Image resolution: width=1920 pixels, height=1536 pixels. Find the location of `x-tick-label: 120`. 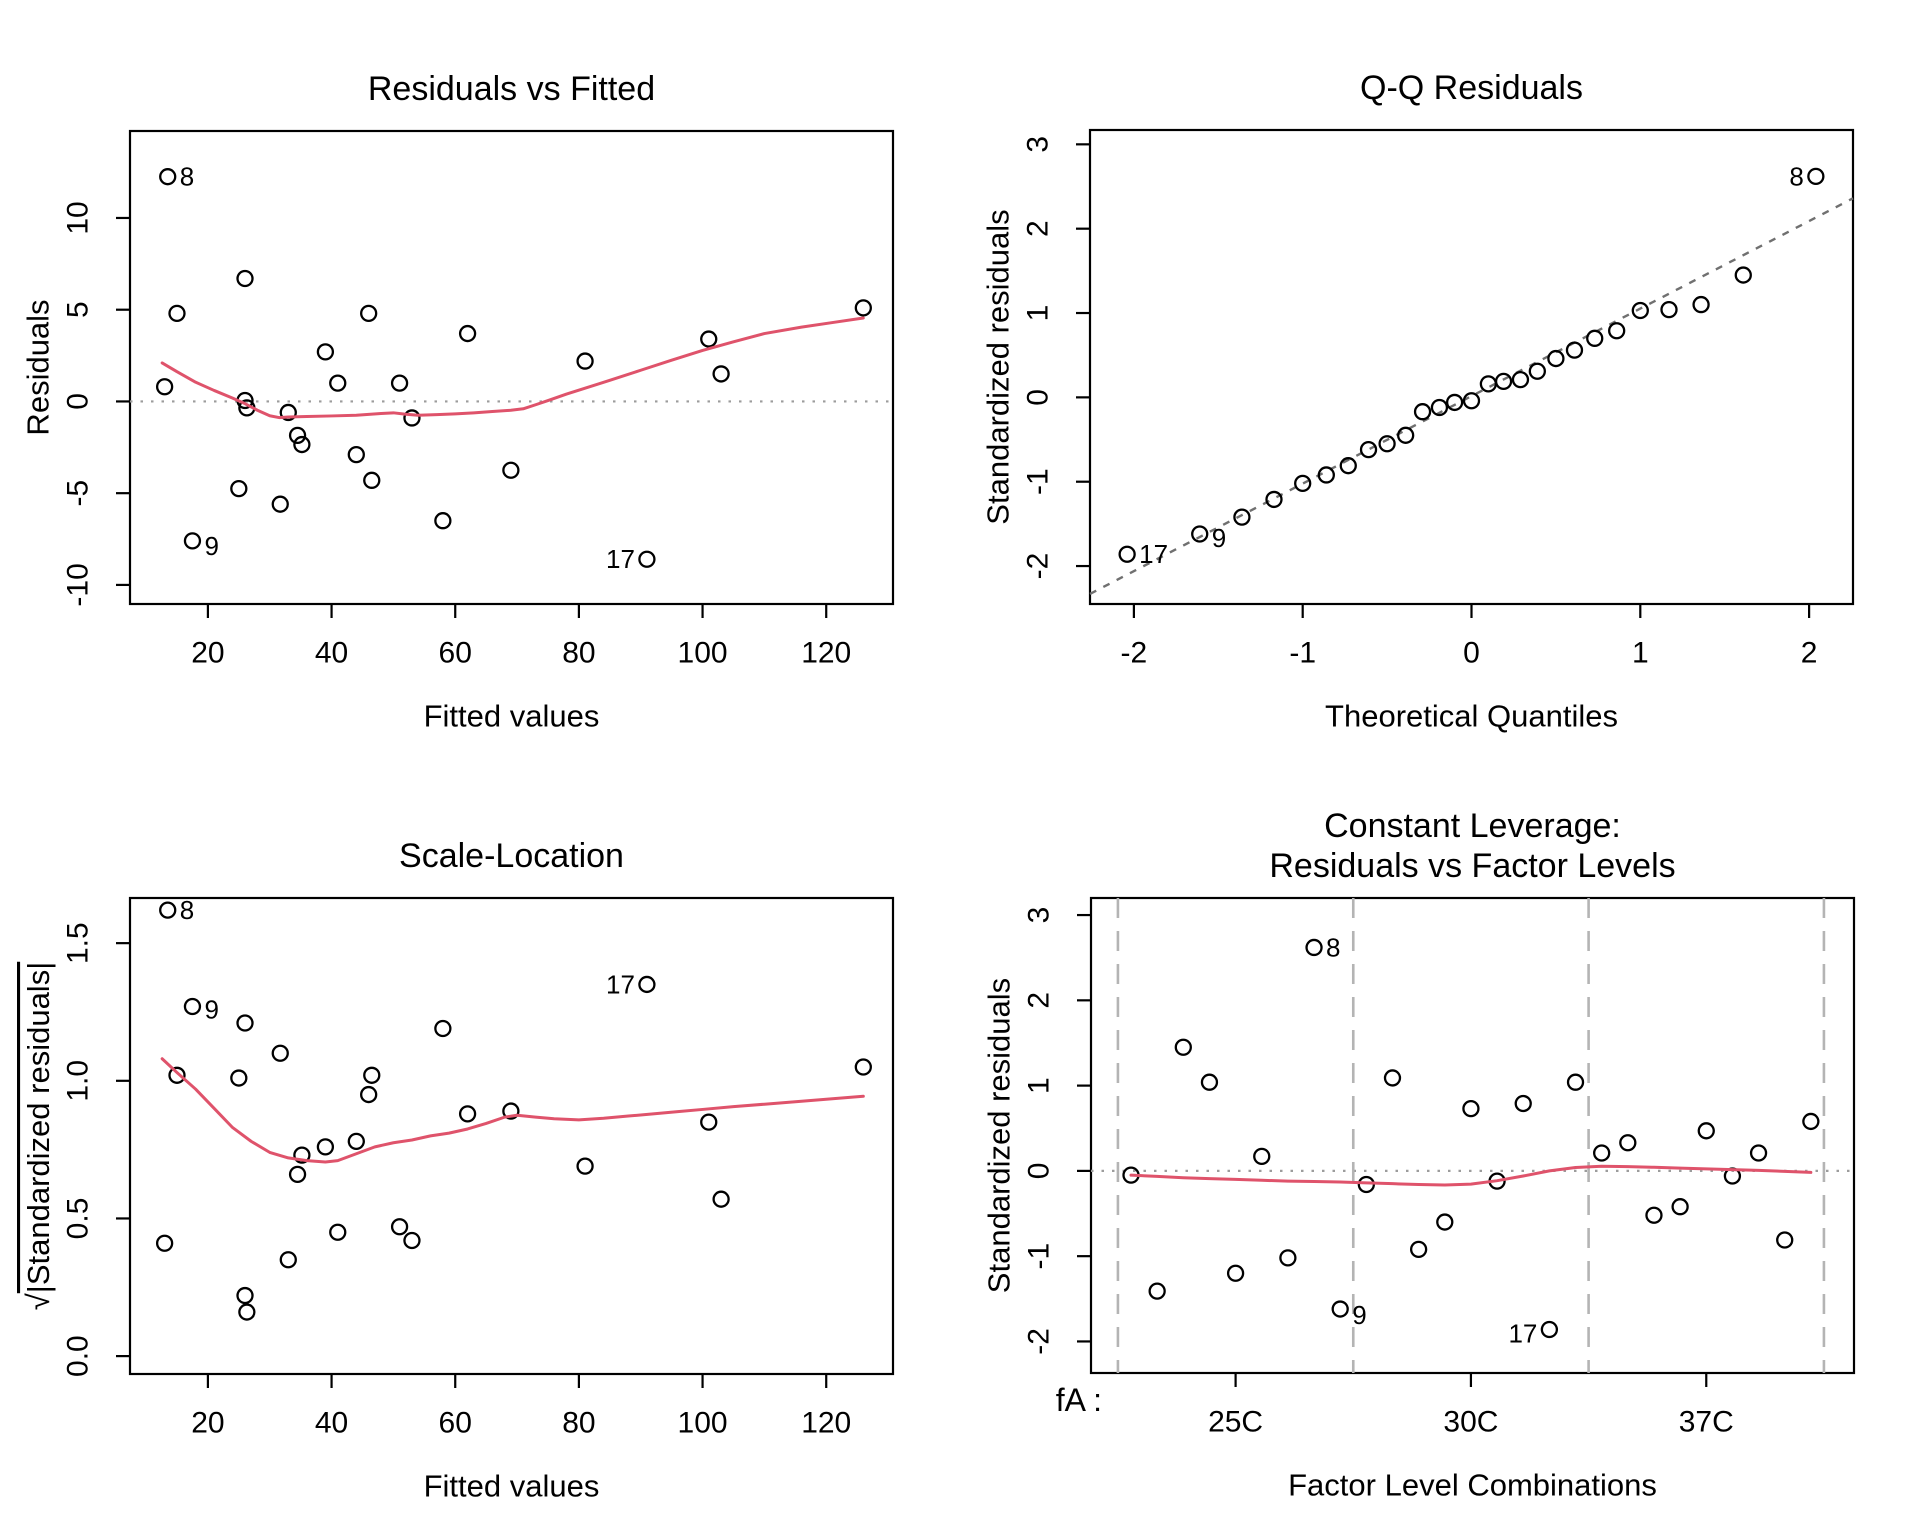

x-tick-label: 120 is located at coordinates (826, 1423).